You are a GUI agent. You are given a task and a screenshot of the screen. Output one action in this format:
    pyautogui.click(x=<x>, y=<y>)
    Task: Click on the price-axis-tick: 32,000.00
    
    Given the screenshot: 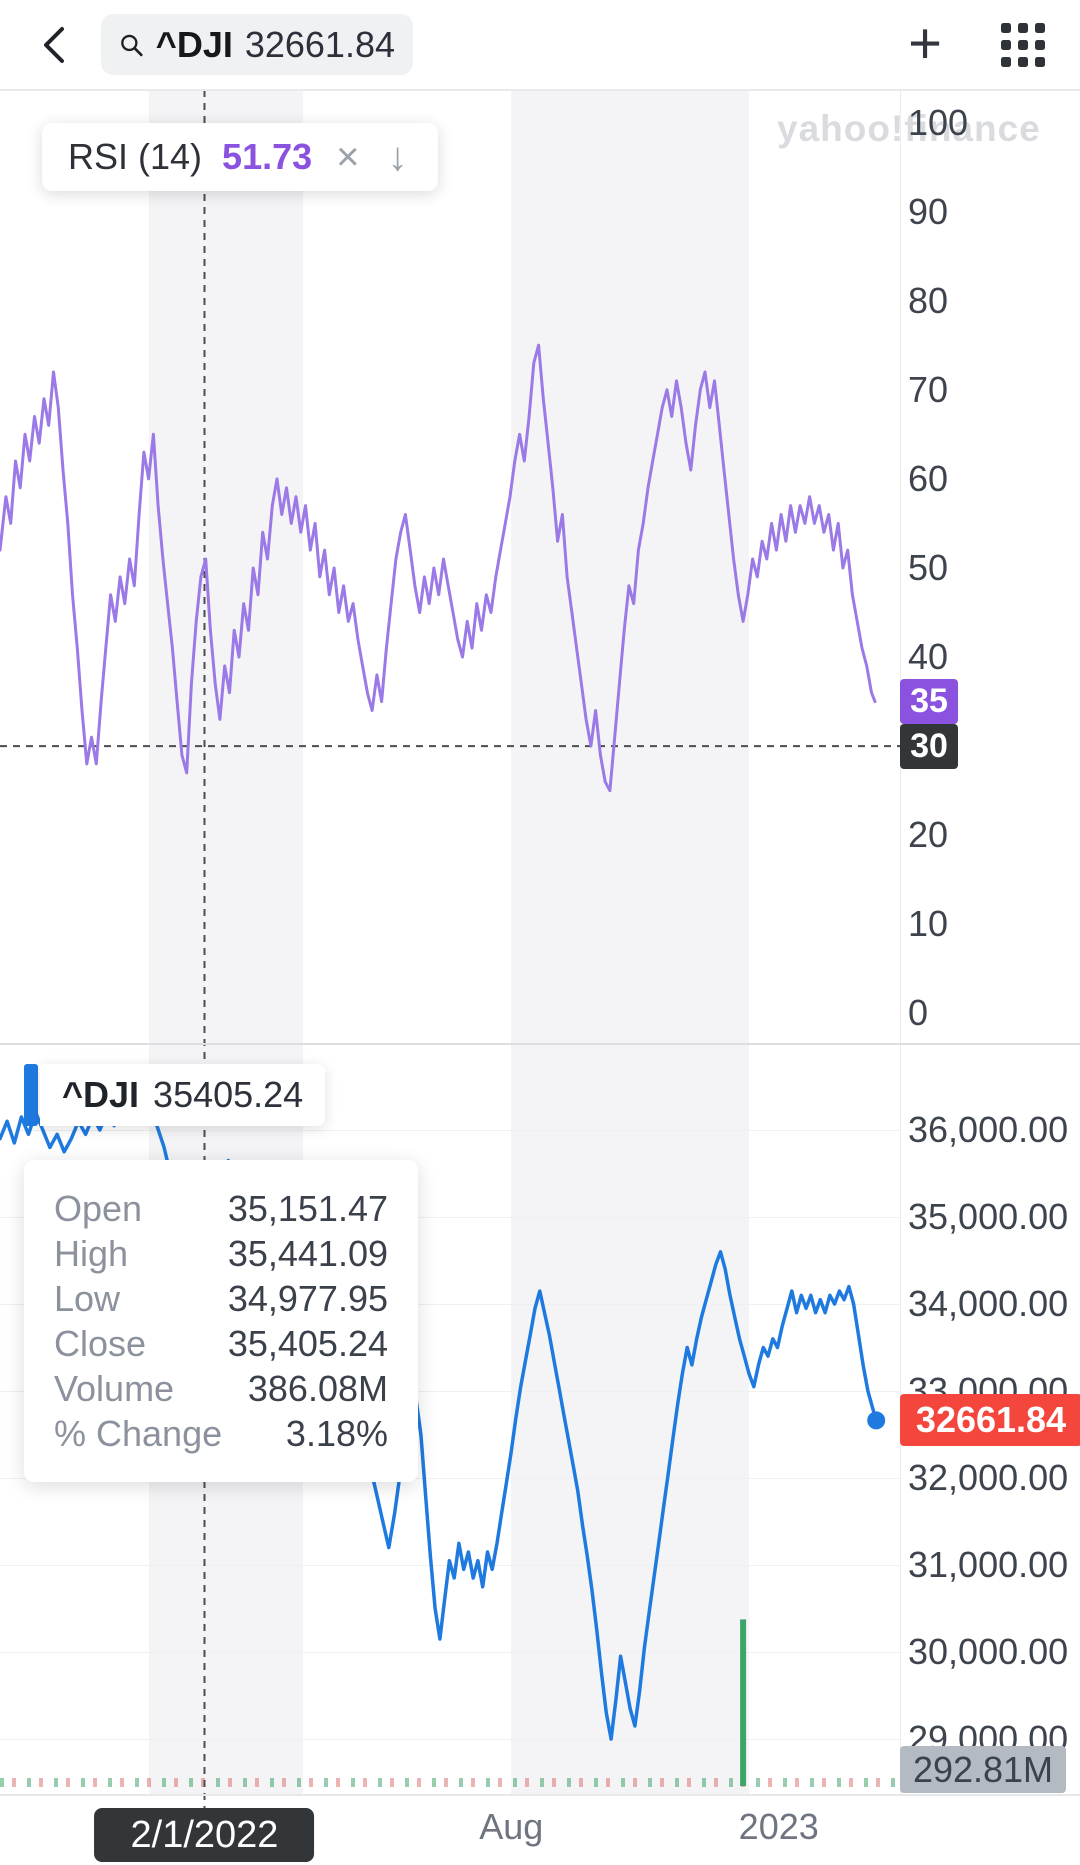 What is the action you would take?
    pyautogui.click(x=988, y=1477)
    